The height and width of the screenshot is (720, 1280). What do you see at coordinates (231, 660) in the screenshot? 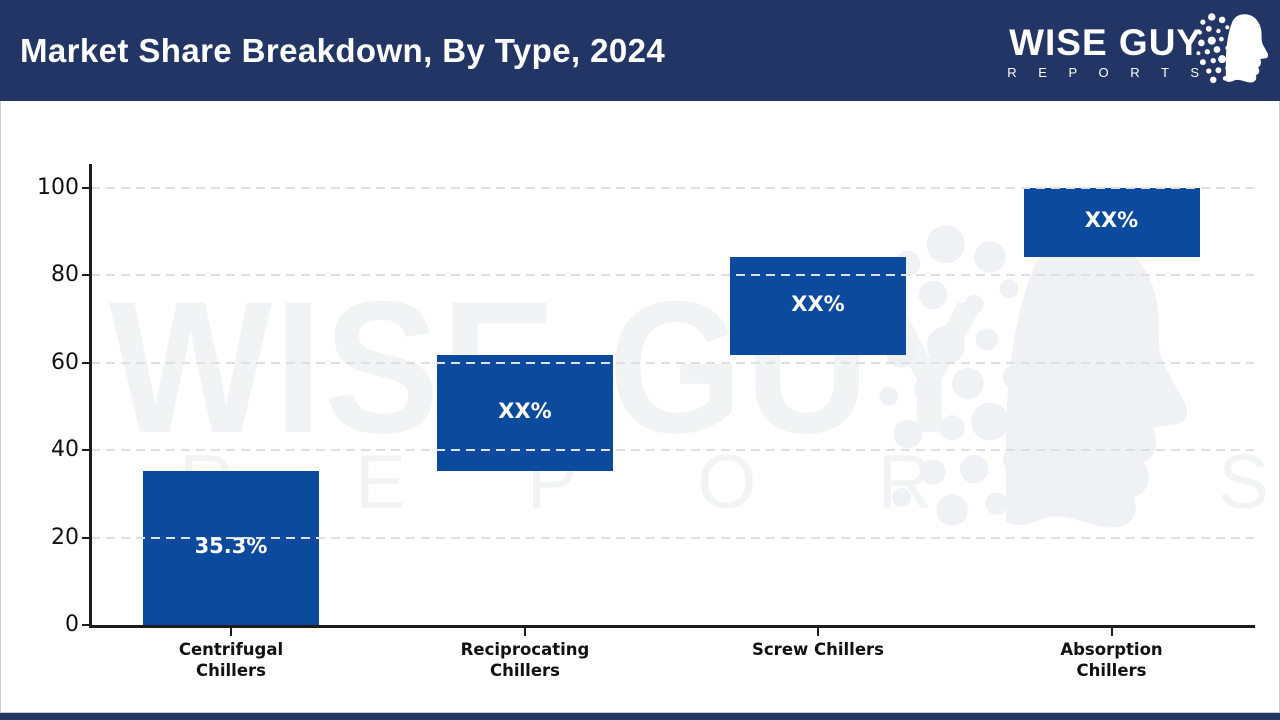
I see `x-category-label: Centrifugal Chillers` at bounding box center [231, 660].